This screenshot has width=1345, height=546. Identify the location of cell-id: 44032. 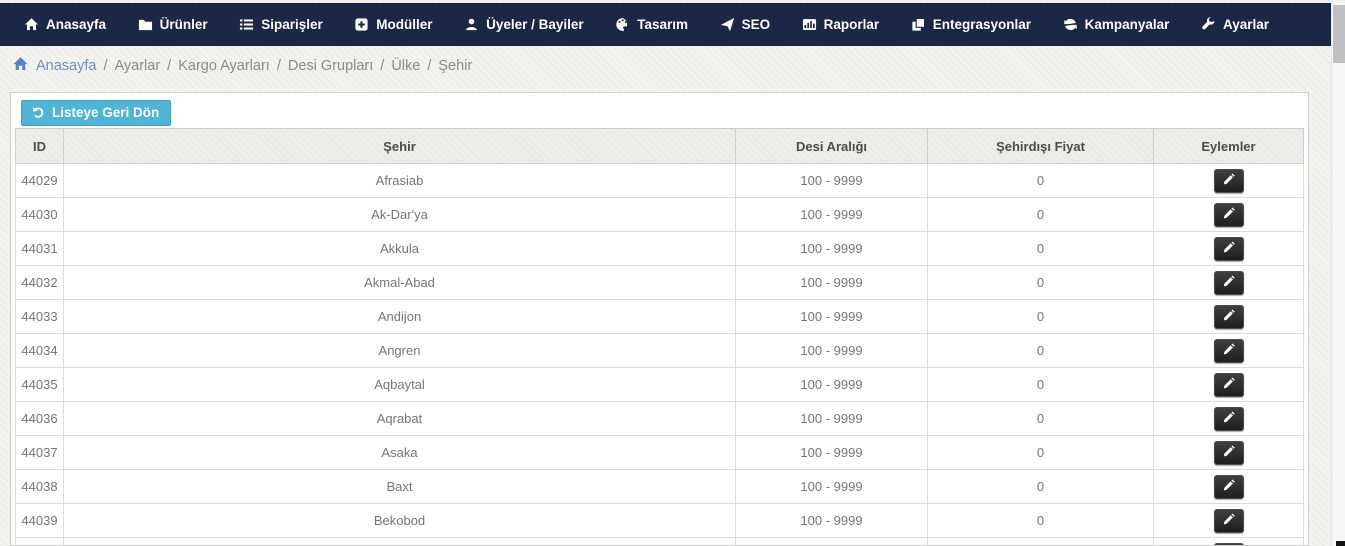
(39, 282).